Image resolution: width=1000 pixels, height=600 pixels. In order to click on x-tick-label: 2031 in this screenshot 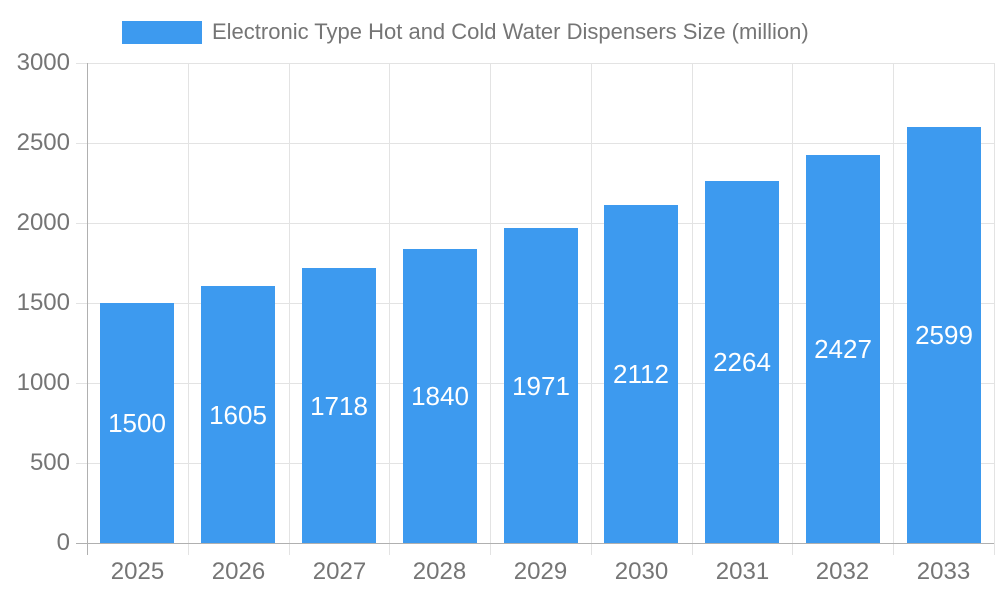, I will do `click(742, 571)`.